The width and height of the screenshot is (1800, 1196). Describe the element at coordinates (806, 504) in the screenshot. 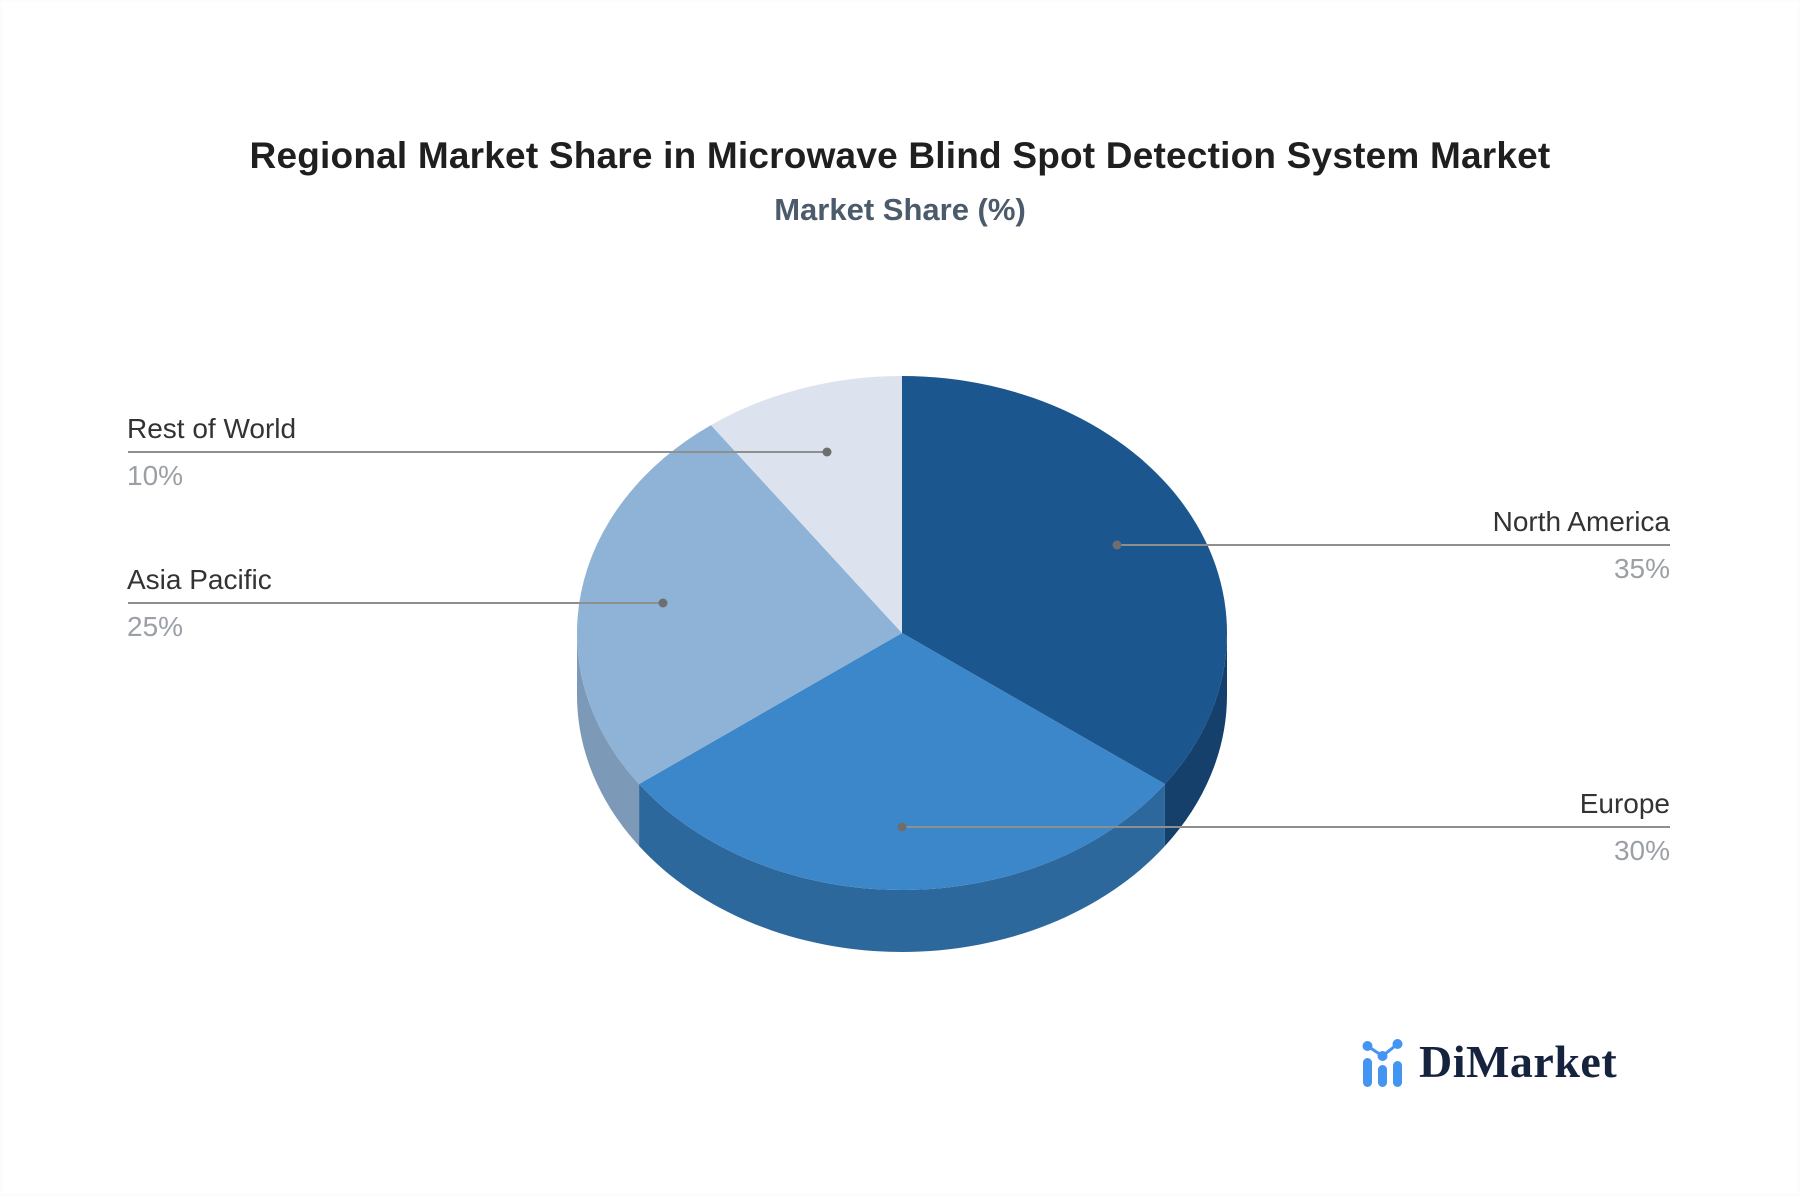

I see `pie-slice-rest-of-world` at that location.